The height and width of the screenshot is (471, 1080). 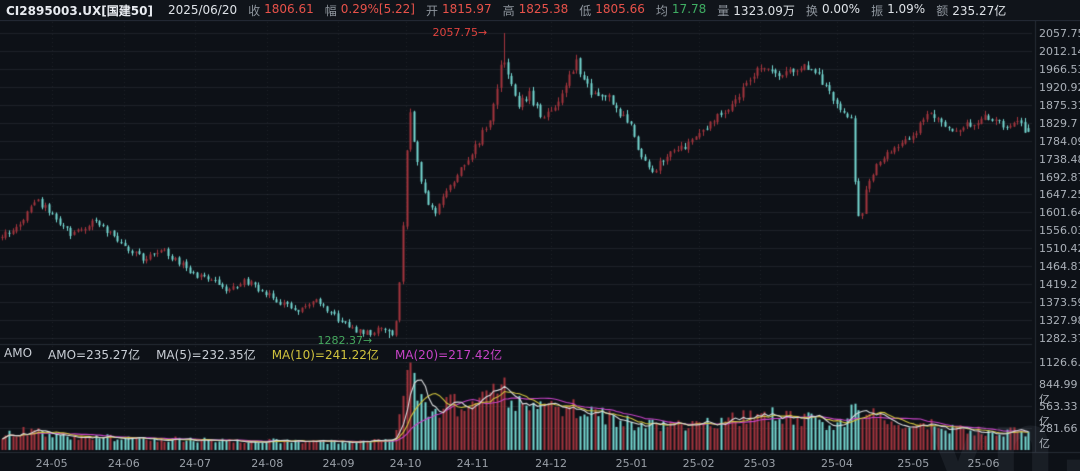 I want to click on time-axis-tick-25-03: 25-03, so click(x=759, y=463).